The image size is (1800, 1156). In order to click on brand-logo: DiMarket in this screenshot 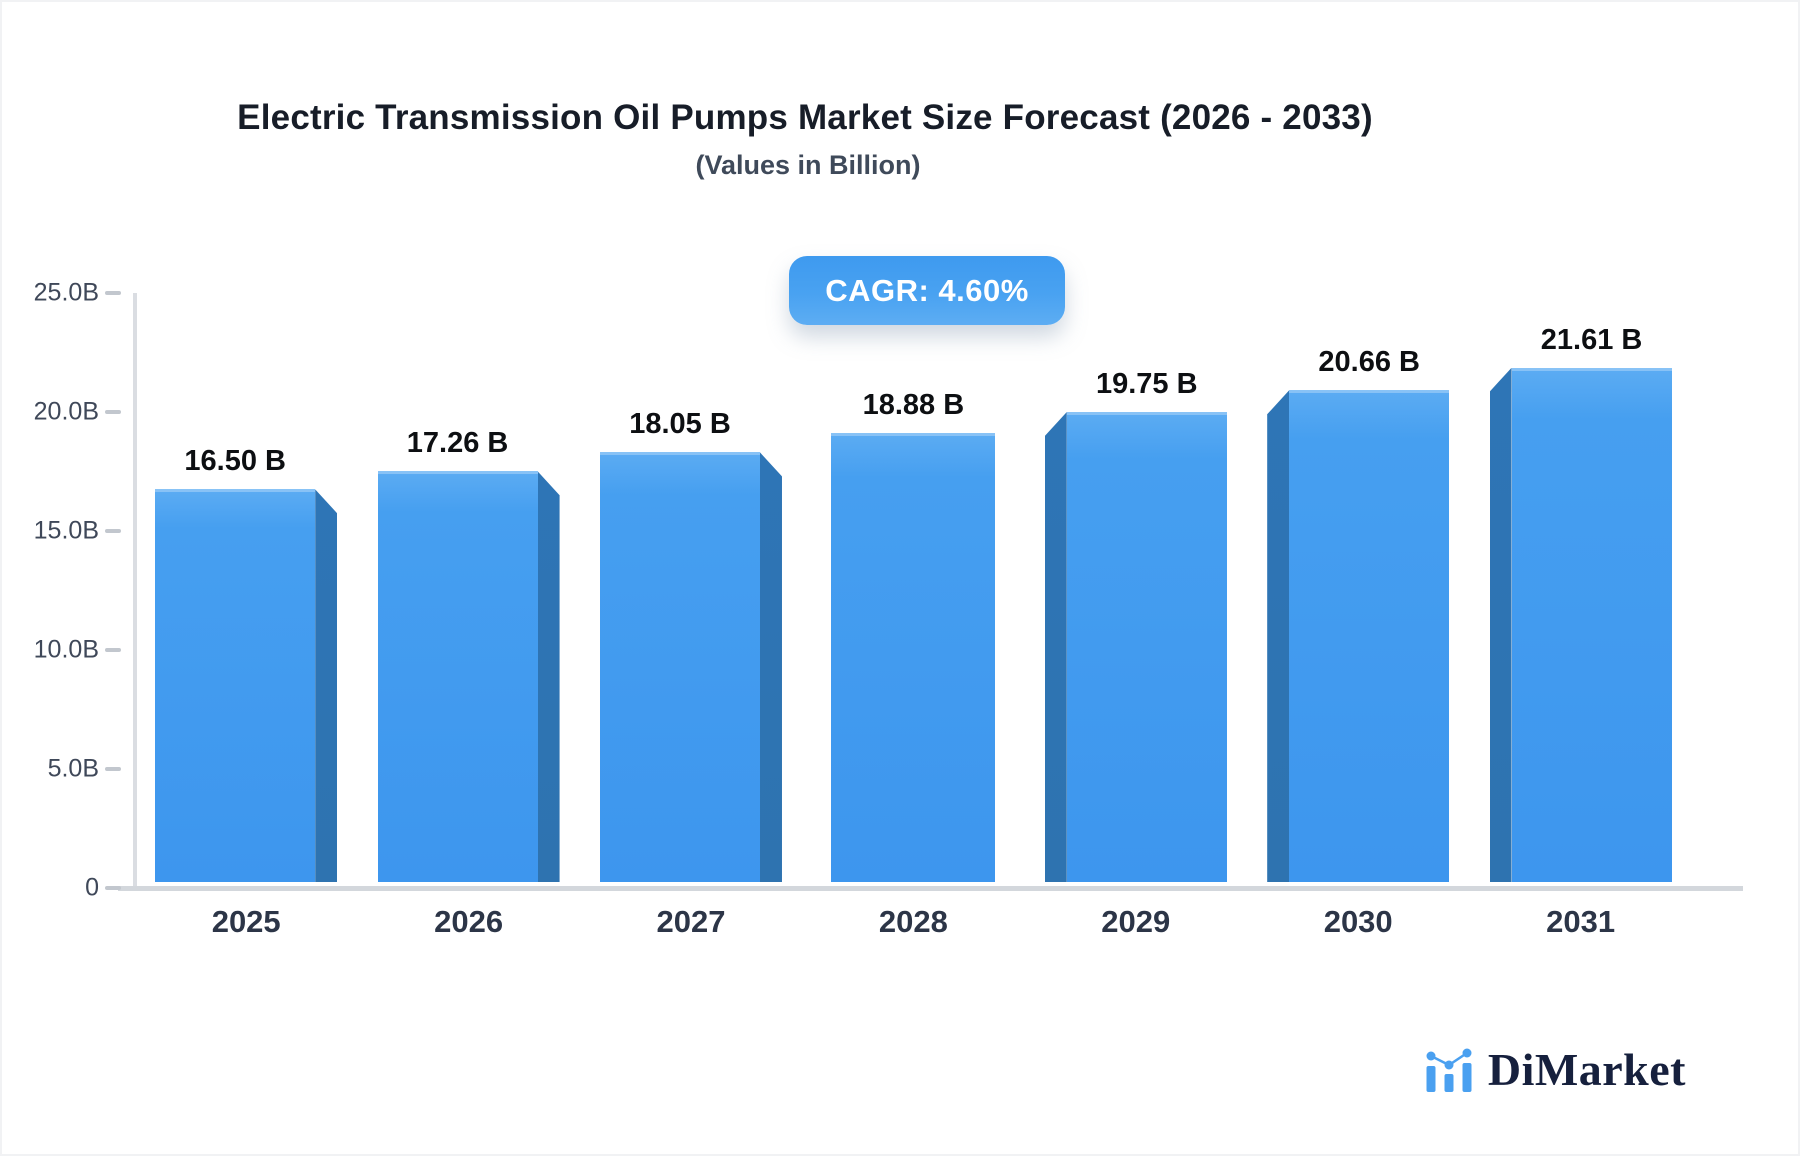, I will do `click(1555, 1069)`.